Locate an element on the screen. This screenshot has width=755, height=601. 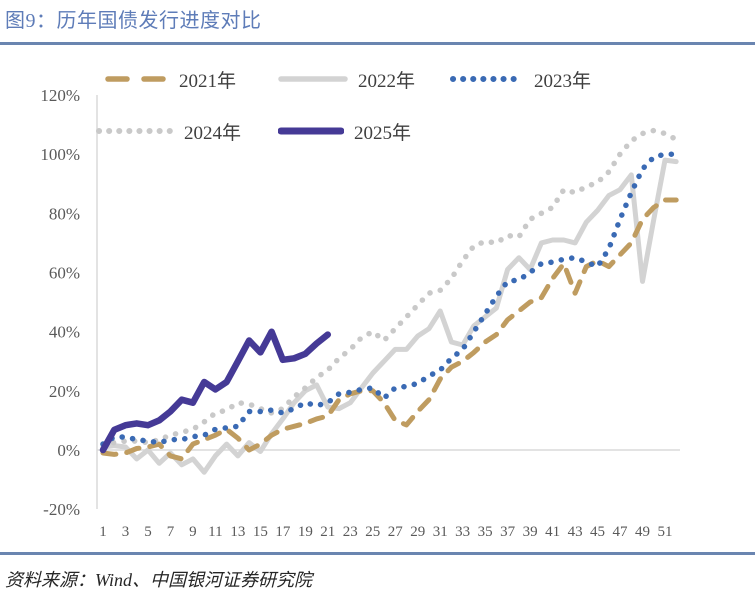
x-axis-tick-label: 1 is located at coordinates (103, 532).